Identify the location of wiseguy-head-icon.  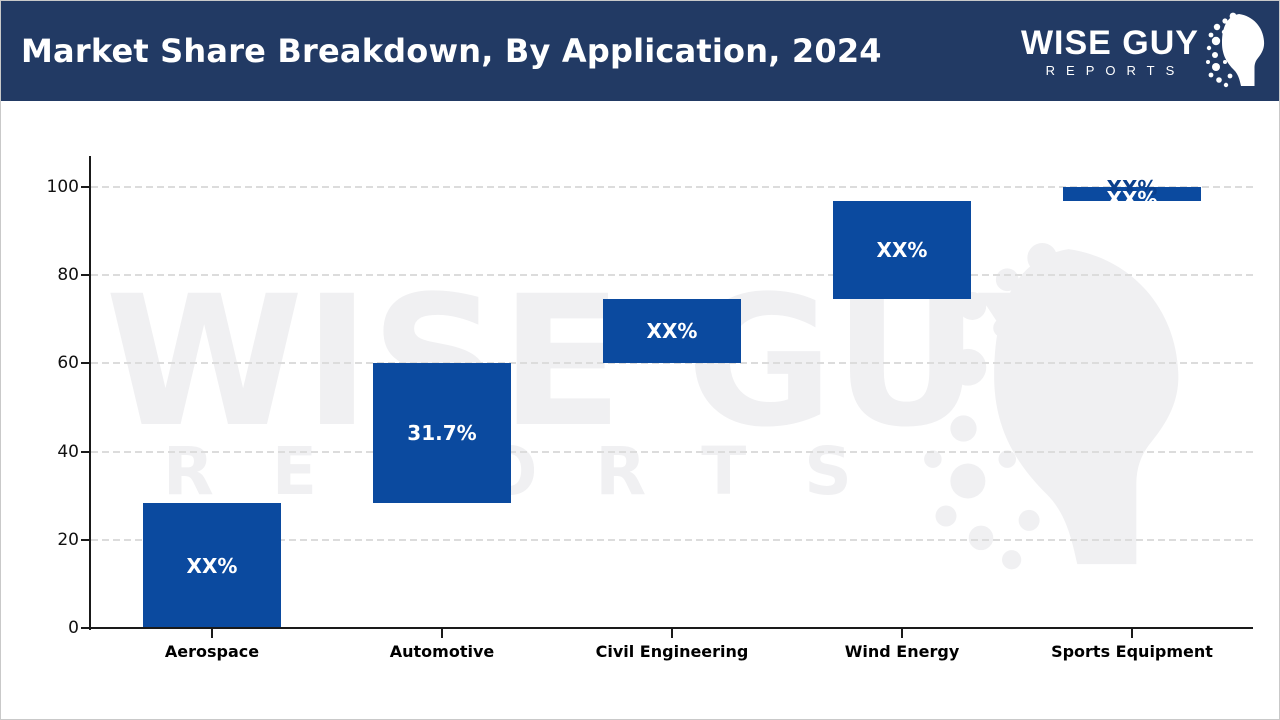
(1235, 50).